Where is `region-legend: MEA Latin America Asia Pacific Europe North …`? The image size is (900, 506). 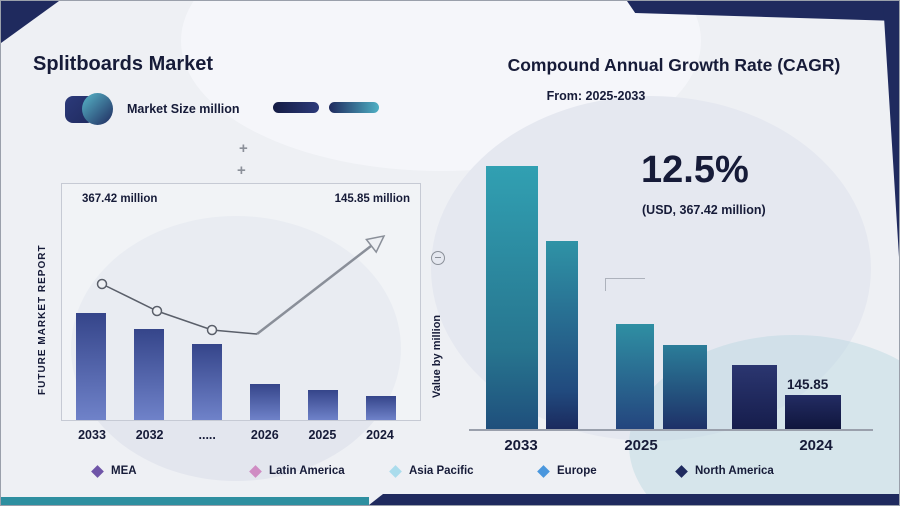
region-legend: MEA Latin America Asia Pacific Europe North … is located at coordinates (450, 473).